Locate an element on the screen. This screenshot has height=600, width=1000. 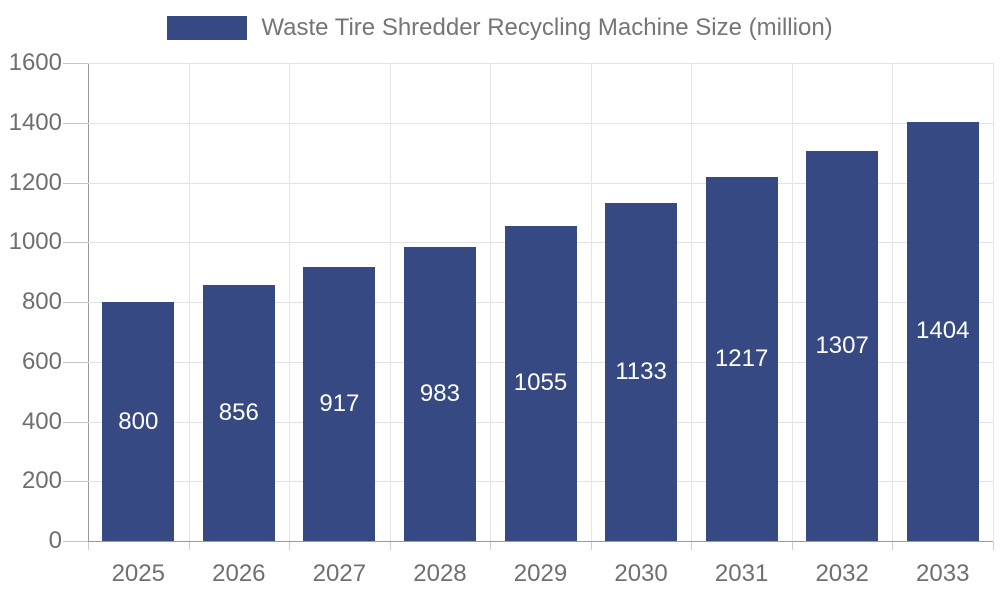
y-axis-tick-label: 0 is located at coordinates (55, 540).